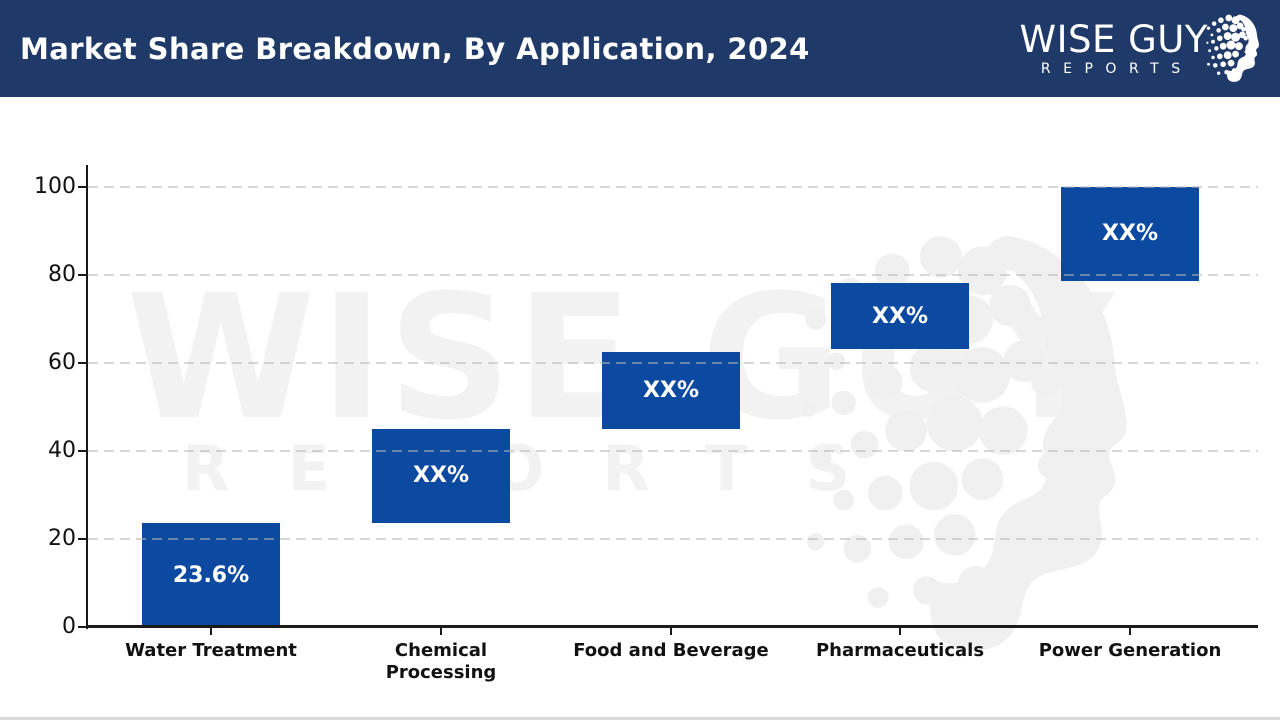 The height and width of the screenshot is (720, 1280). I want to click on y-tick-label: 100, so click(55, 186).